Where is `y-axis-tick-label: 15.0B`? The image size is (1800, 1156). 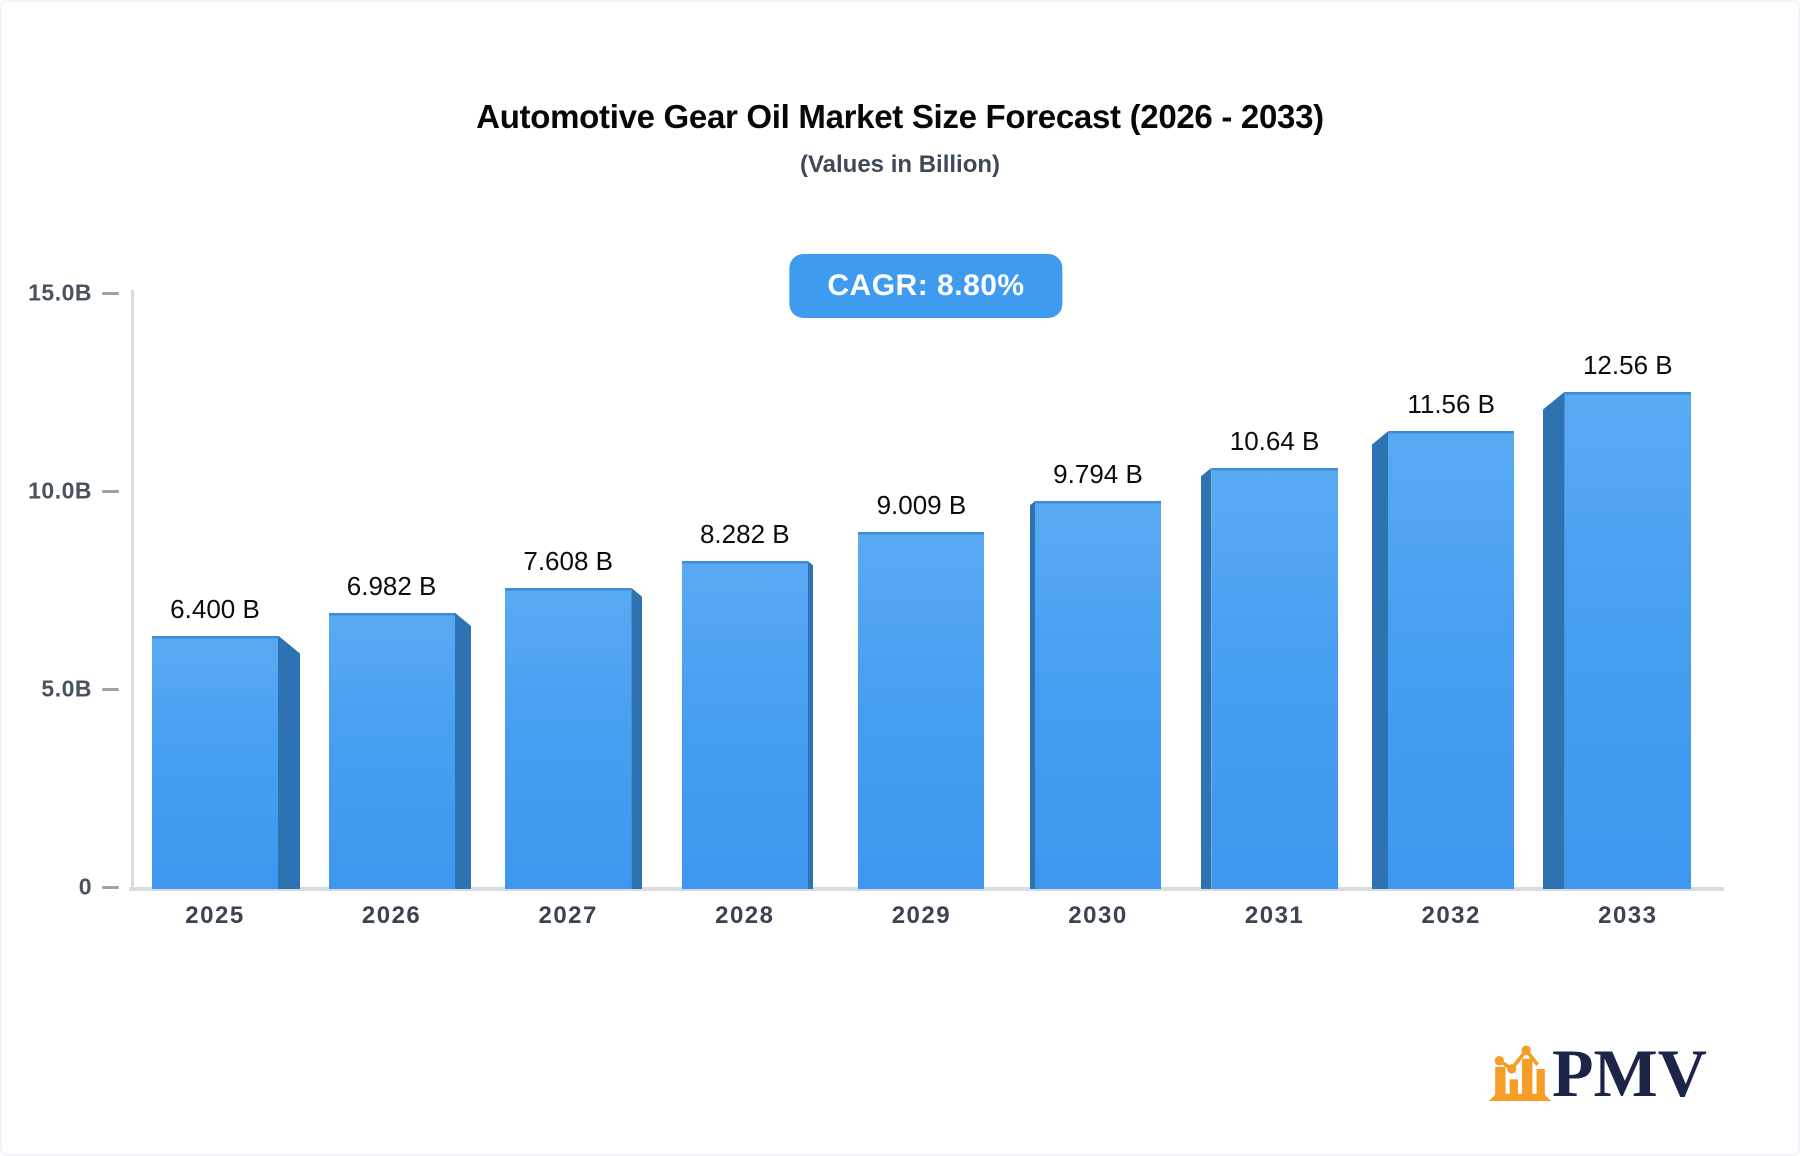
y-axis-tick-label: 15.0B is located at coordinates (60, 292).